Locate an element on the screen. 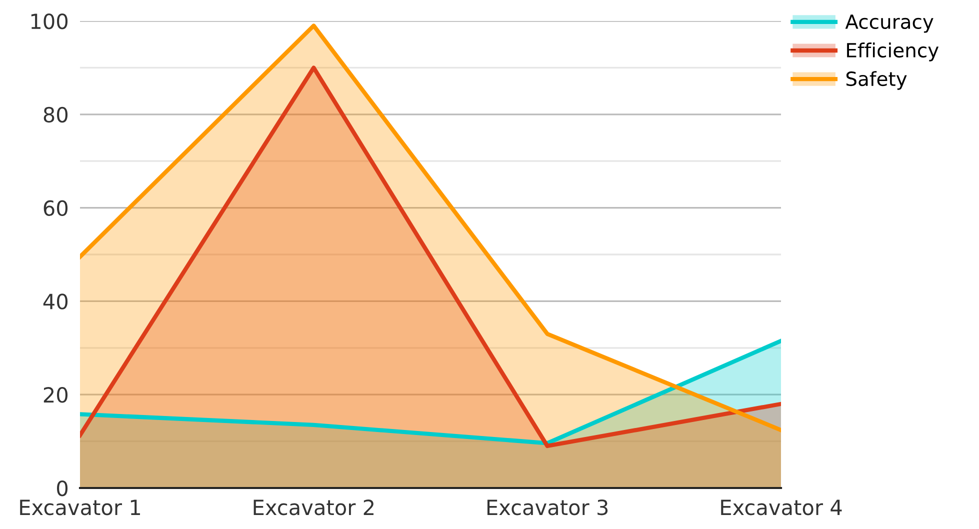 Image resolution: width=979 pixels, height=529 pixels. x-tick-label: Excavator 4 is located at coordinates (781, 508).